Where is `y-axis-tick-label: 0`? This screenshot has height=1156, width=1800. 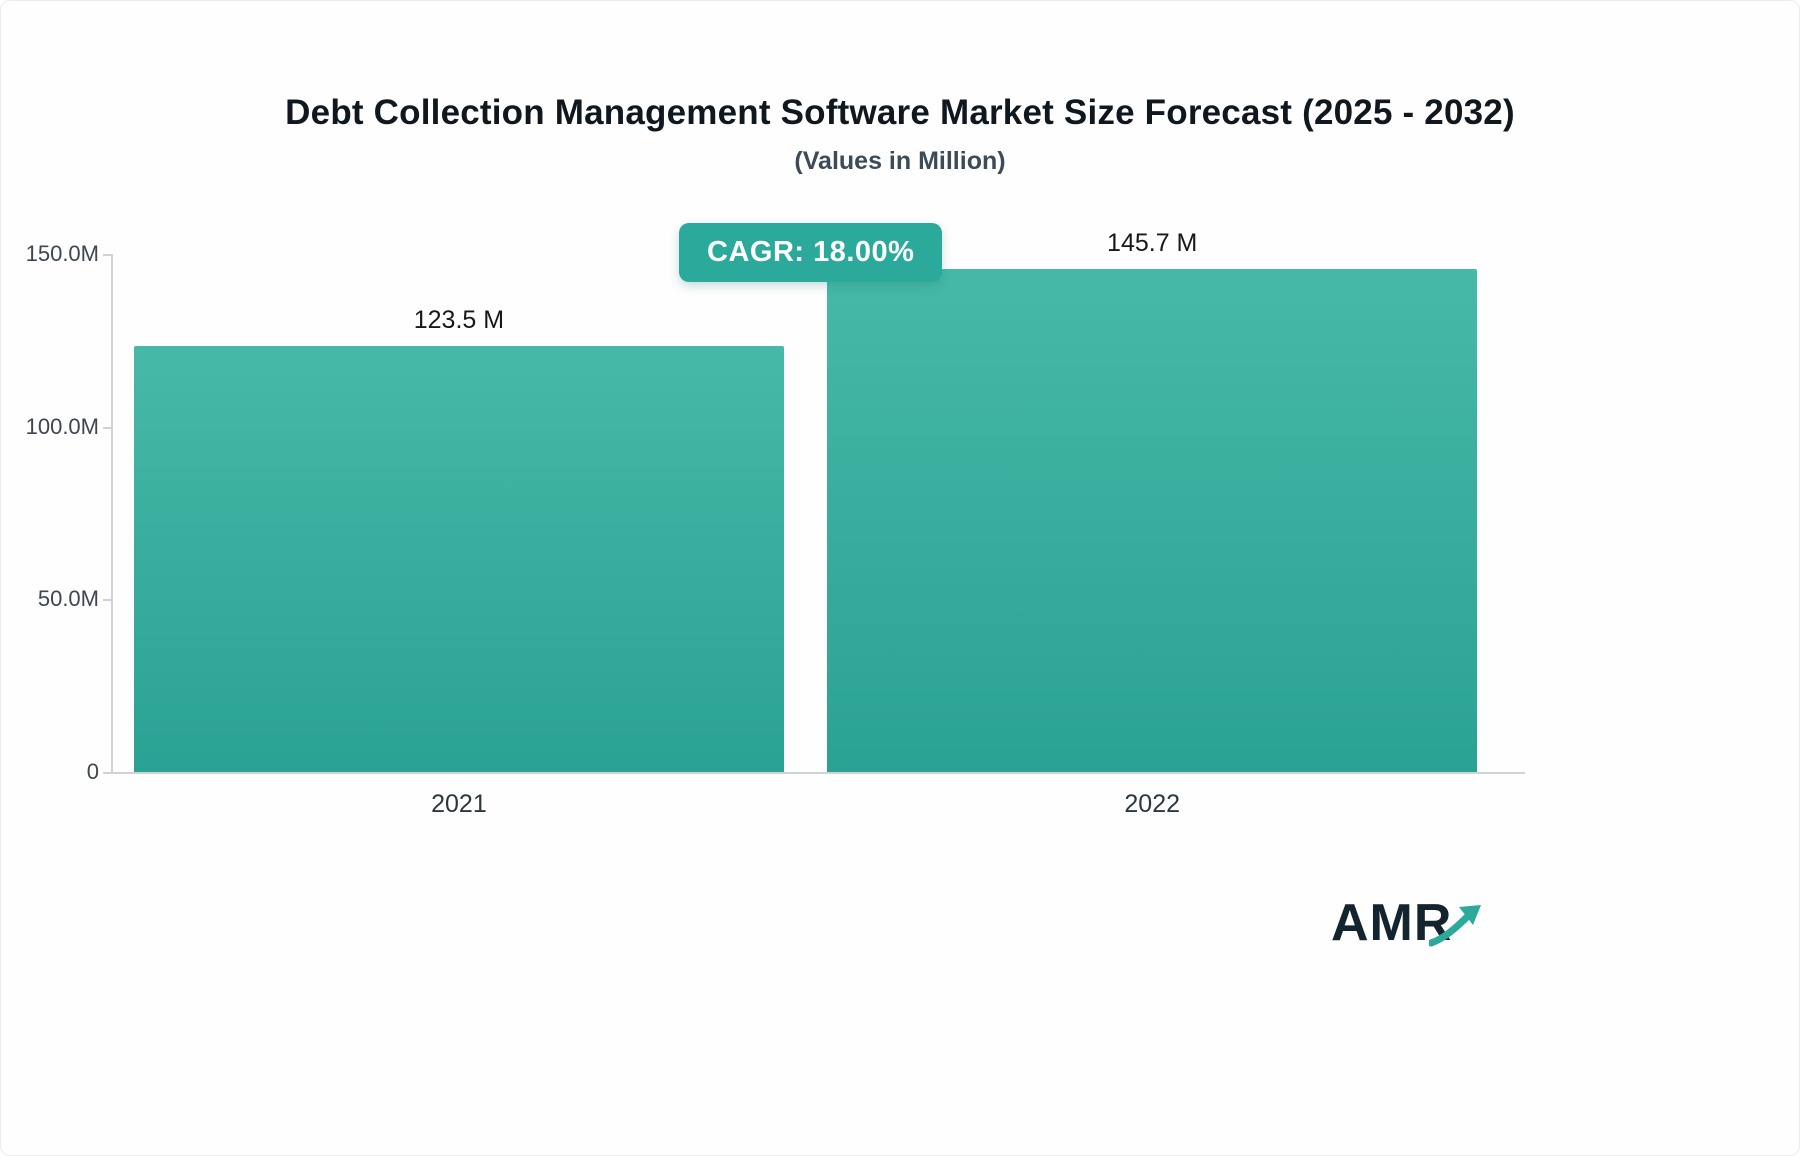 y-axis-tick-label: 0 is located at coordinates (92, 771).